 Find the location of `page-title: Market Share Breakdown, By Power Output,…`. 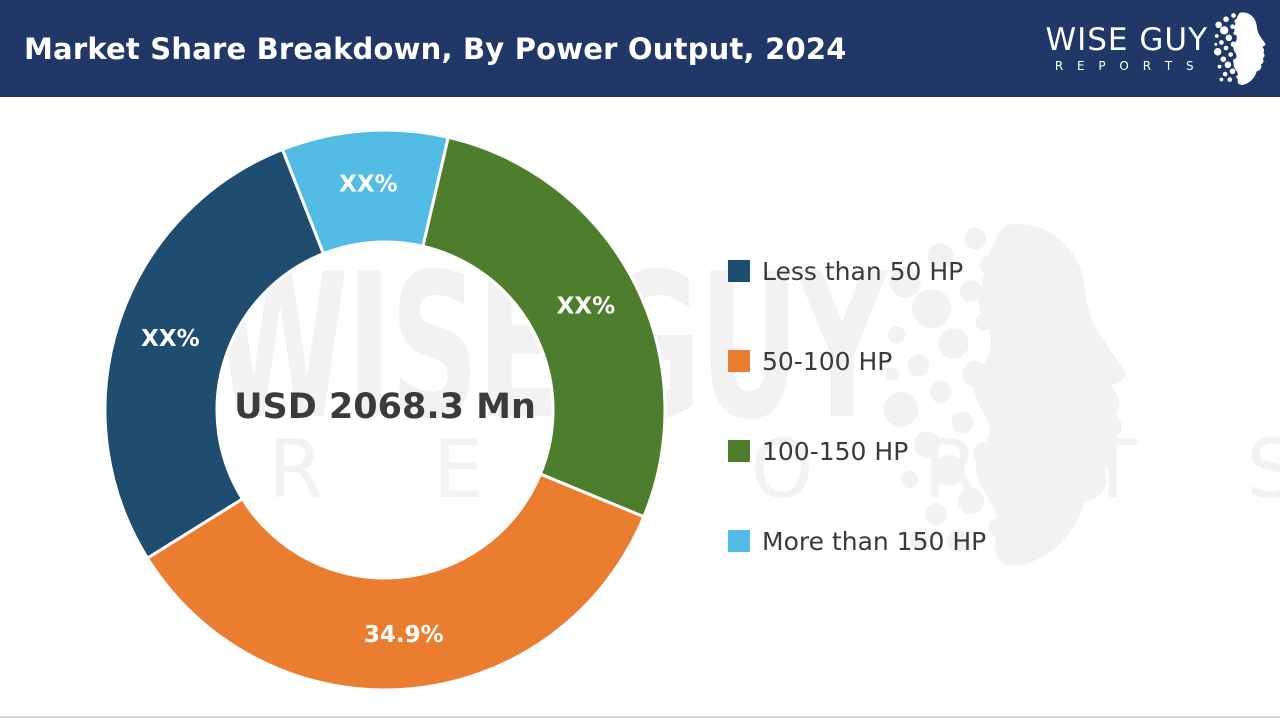

page-title: Market Share Breakdown, By Power Output,… is located at coordinates (435, 48).